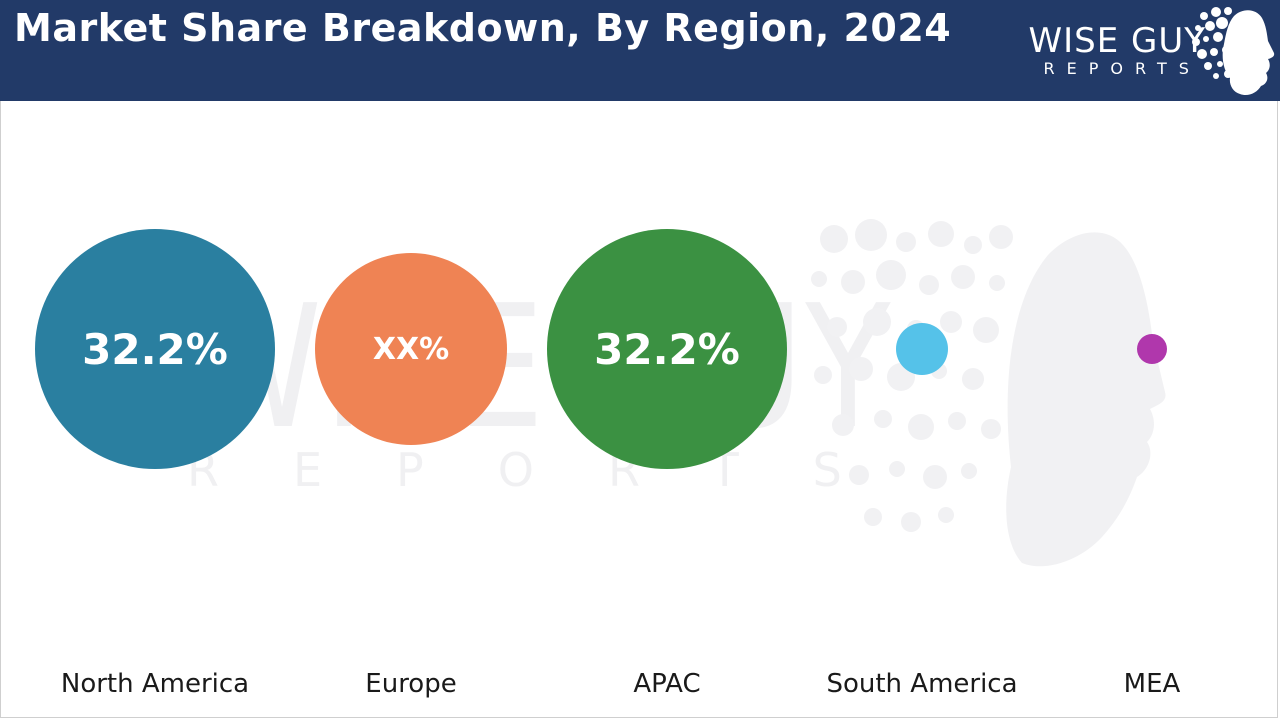 Image resolution: width=1280 pixels, height=720 pixels. Describe the element at coordinates (1117, 40) in the screenshot. I see `logo-wordmark: WISE GUY` at that location.